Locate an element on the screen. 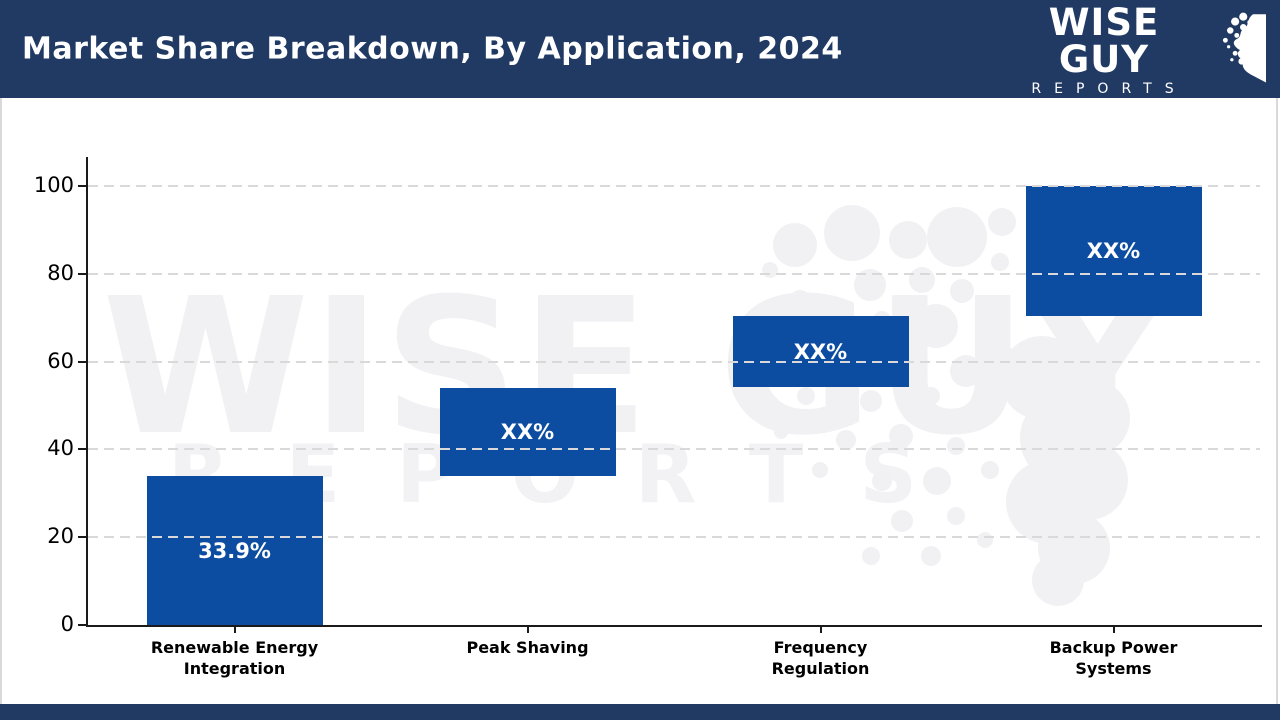  y-axis-tick-label: 80 is located at coordinates (60, 272).